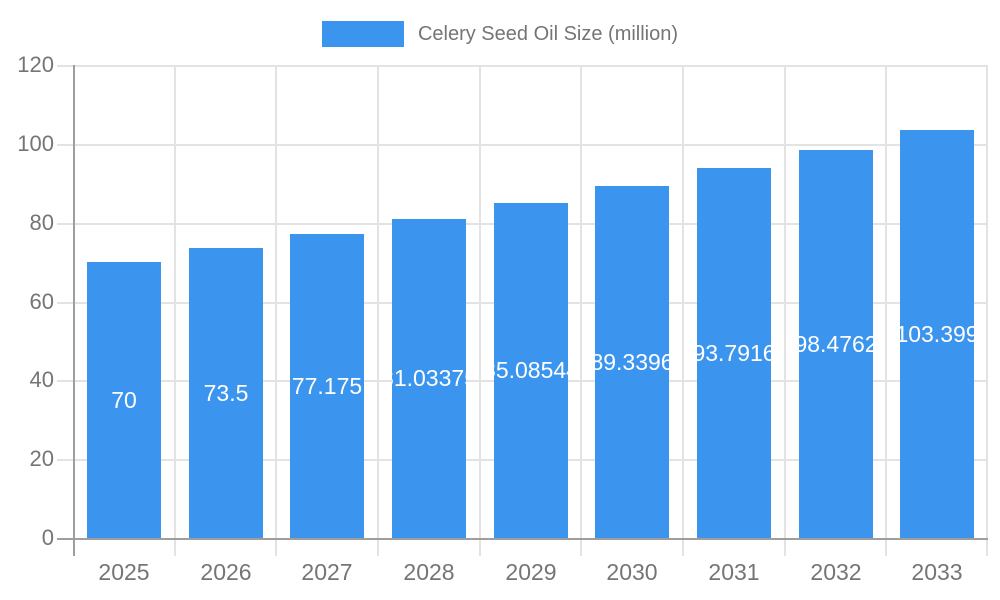 The image size is (1000, 600). Describe the element at coordinates (47, 537) in the screenshot. I see `y-tick-label: 0` at that location.